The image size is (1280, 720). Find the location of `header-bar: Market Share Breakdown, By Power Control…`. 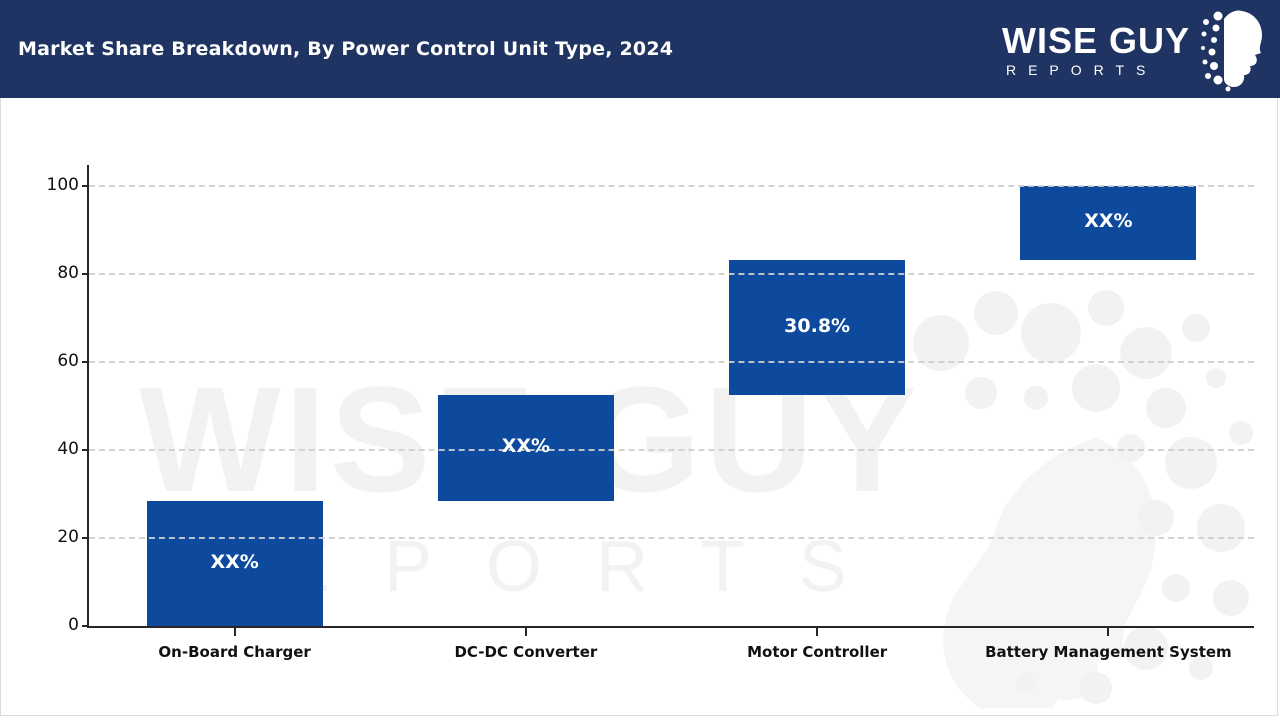

header-bar: Market Share Breakdown, By Power Control… is located at coordinates (640, 49).